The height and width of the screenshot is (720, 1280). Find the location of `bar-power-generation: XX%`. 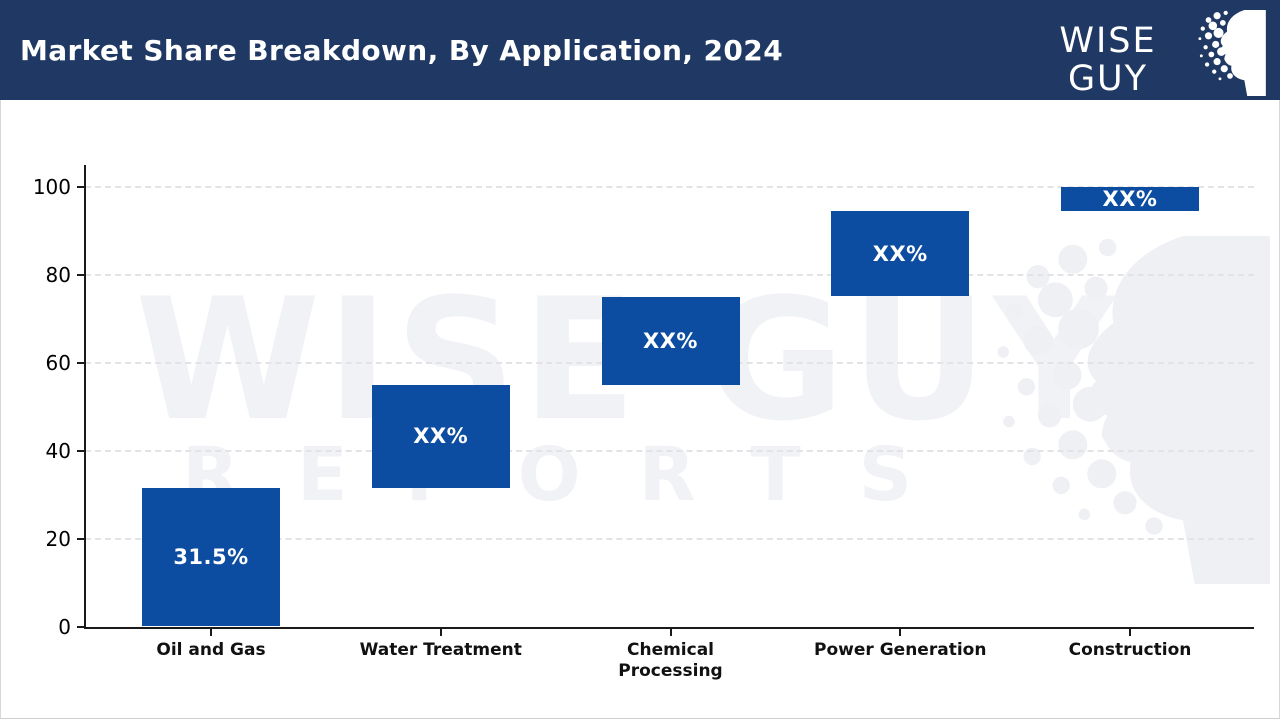

bar-power-generation: XX% is located at coordinates (900, 253).